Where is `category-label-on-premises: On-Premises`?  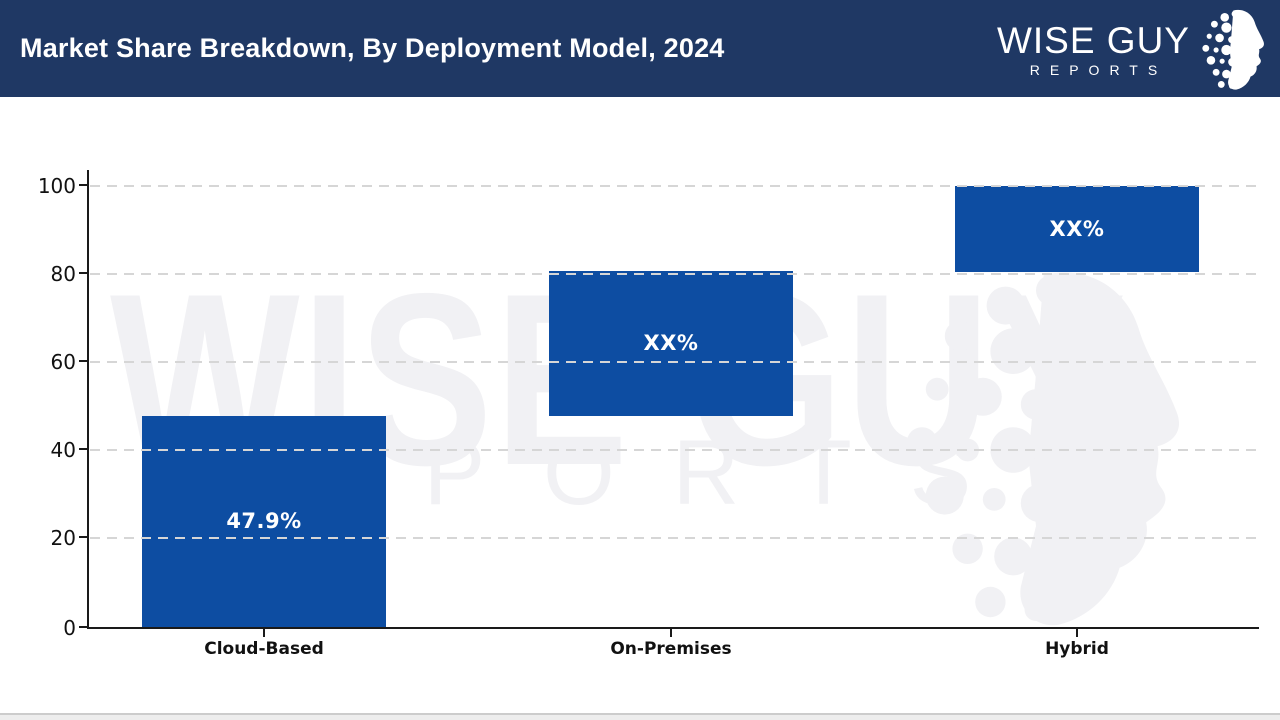 category-label-on-premises: On-Premises is located at coordinates (671, 649).